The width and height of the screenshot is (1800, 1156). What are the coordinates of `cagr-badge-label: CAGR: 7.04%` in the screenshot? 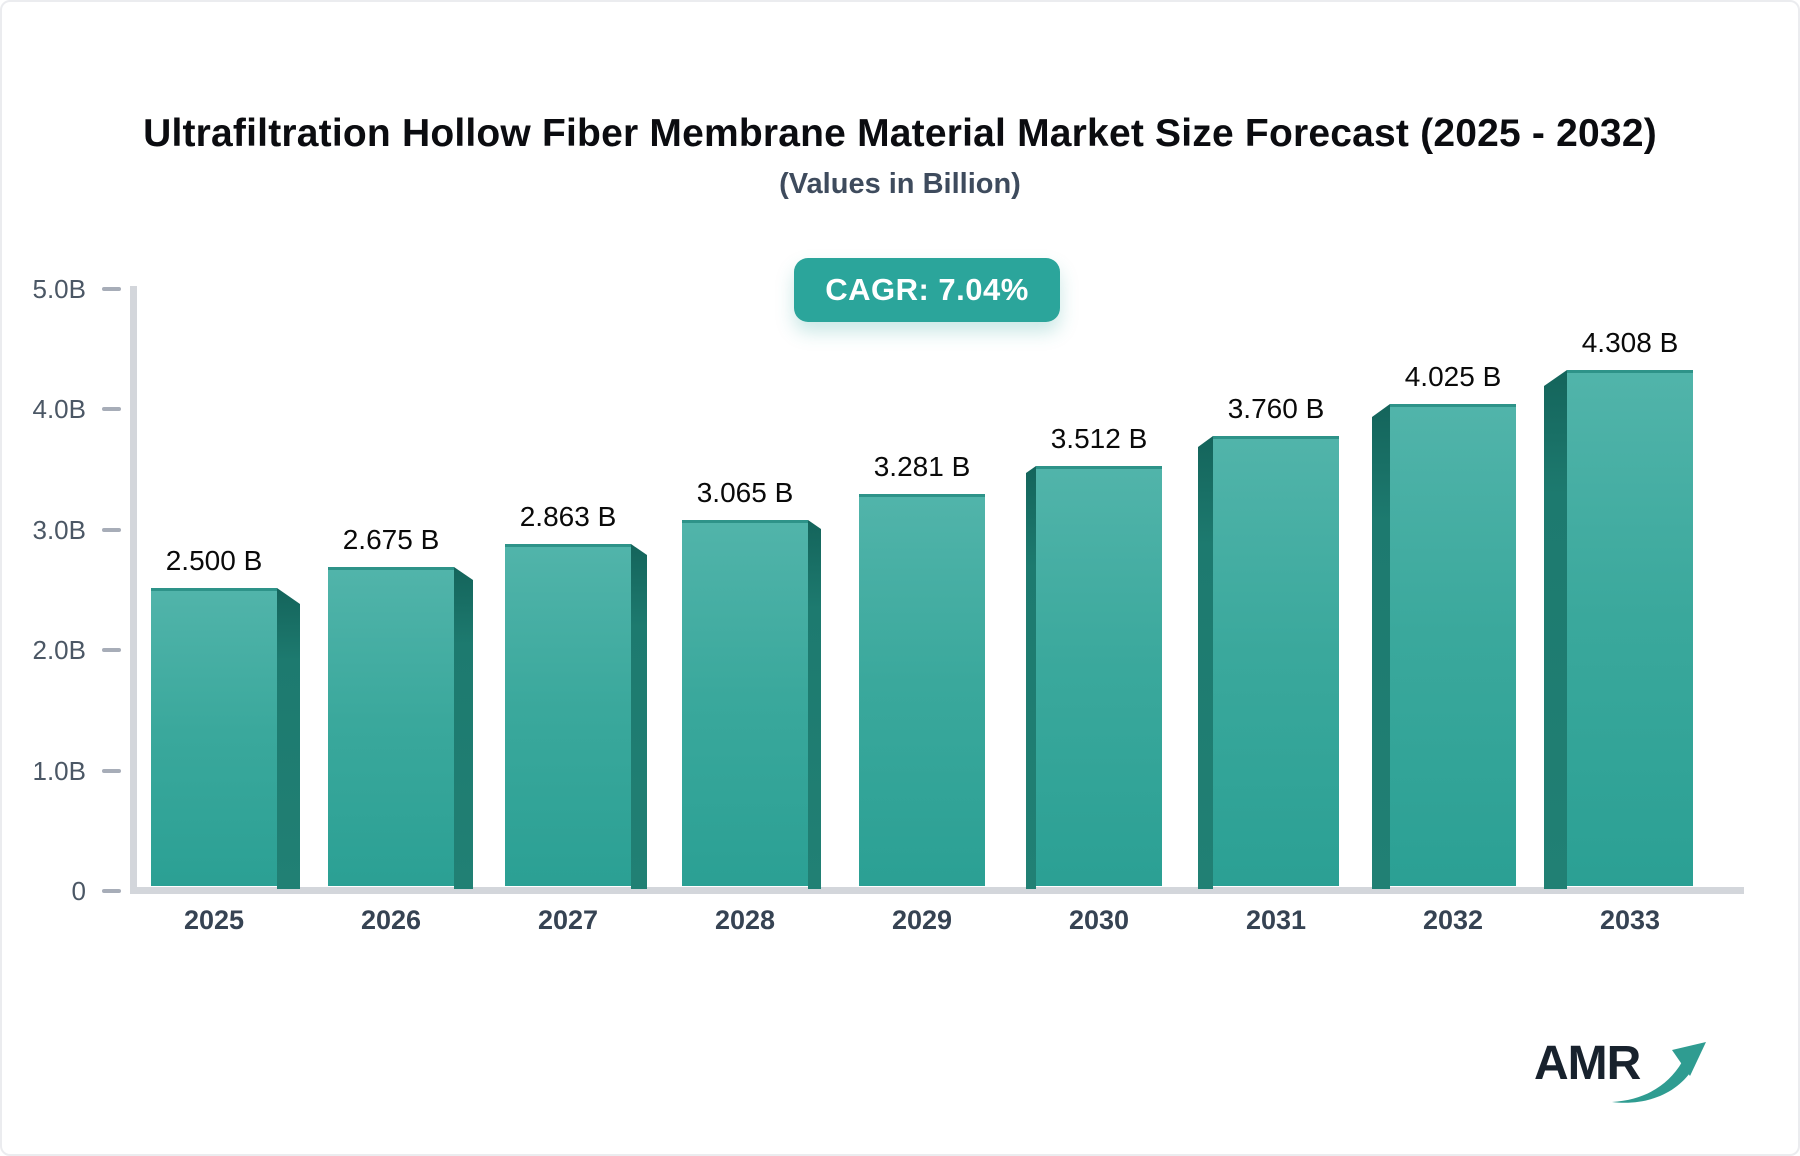 It's located at (927, 289).